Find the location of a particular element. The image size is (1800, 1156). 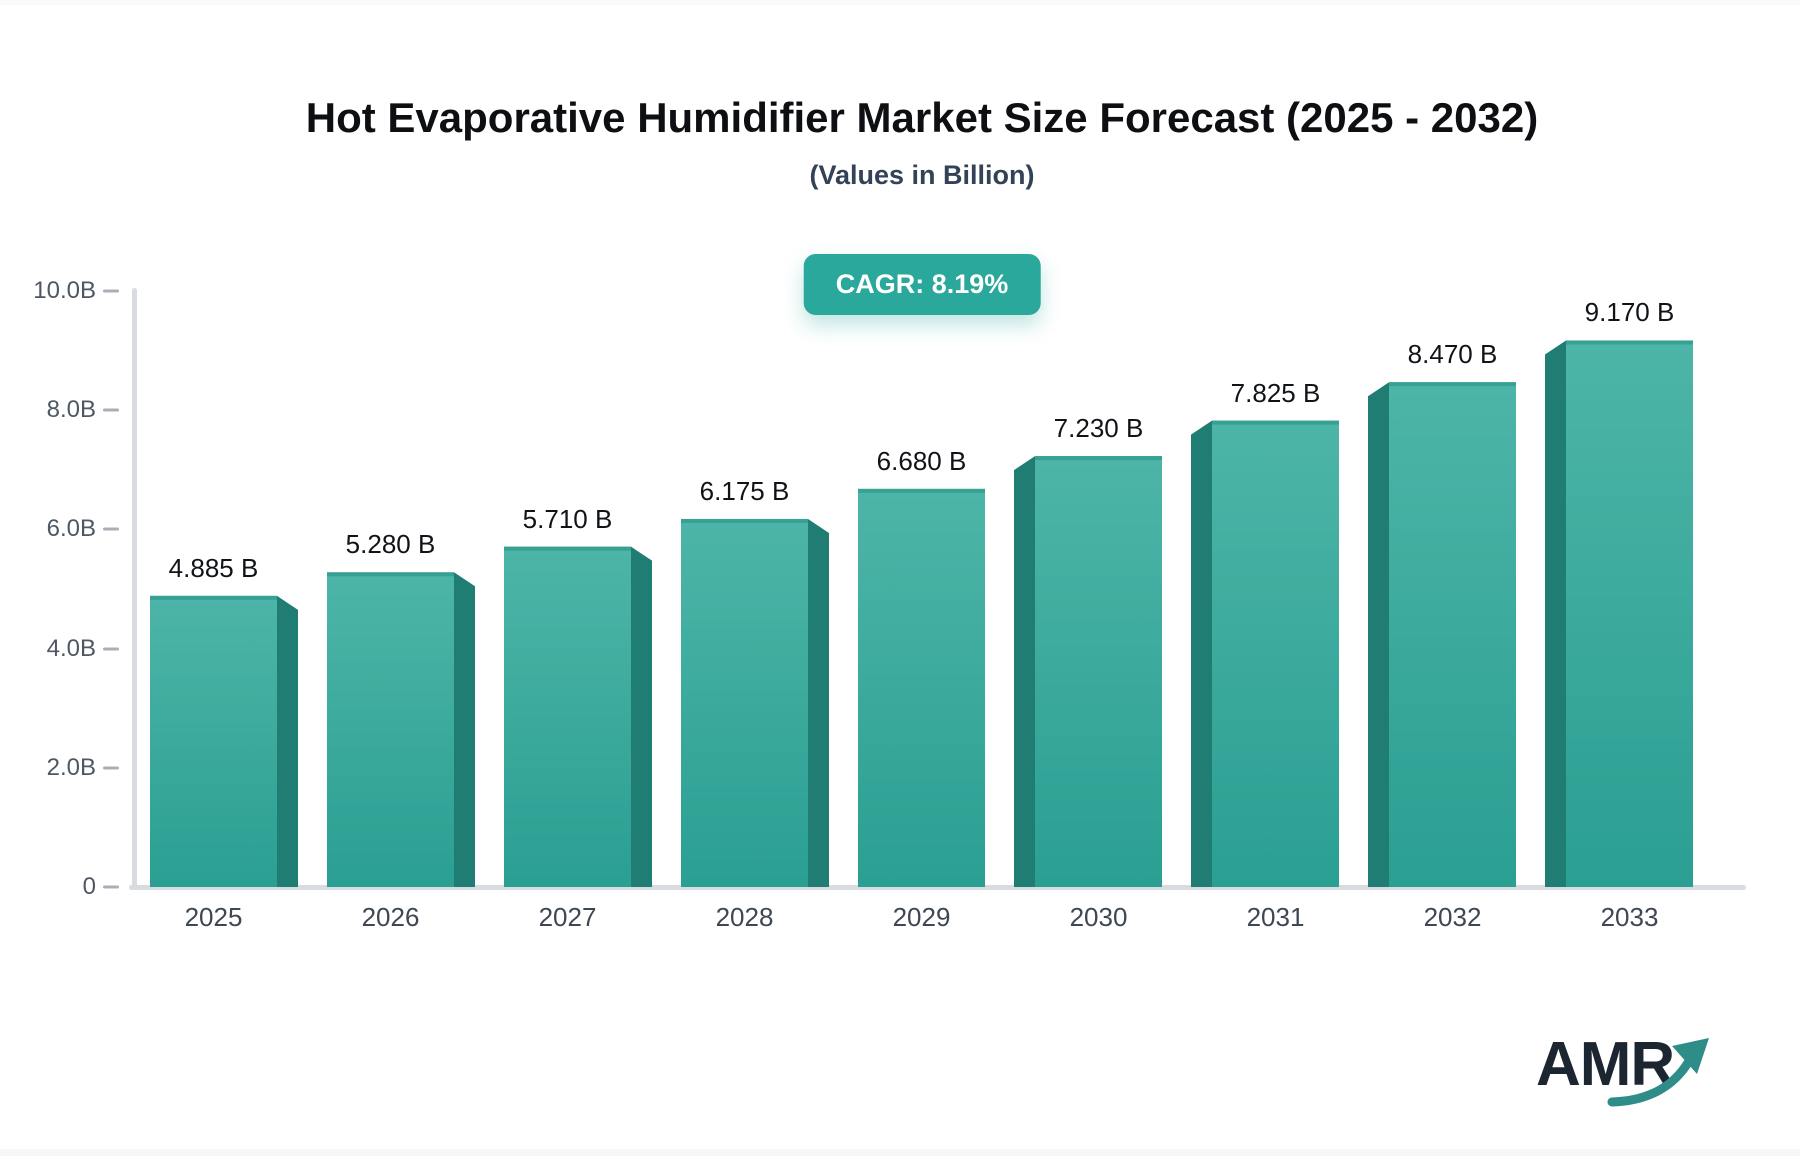

y-tick-label-2.0B: 2.0B is located at coordinates (71, 767).